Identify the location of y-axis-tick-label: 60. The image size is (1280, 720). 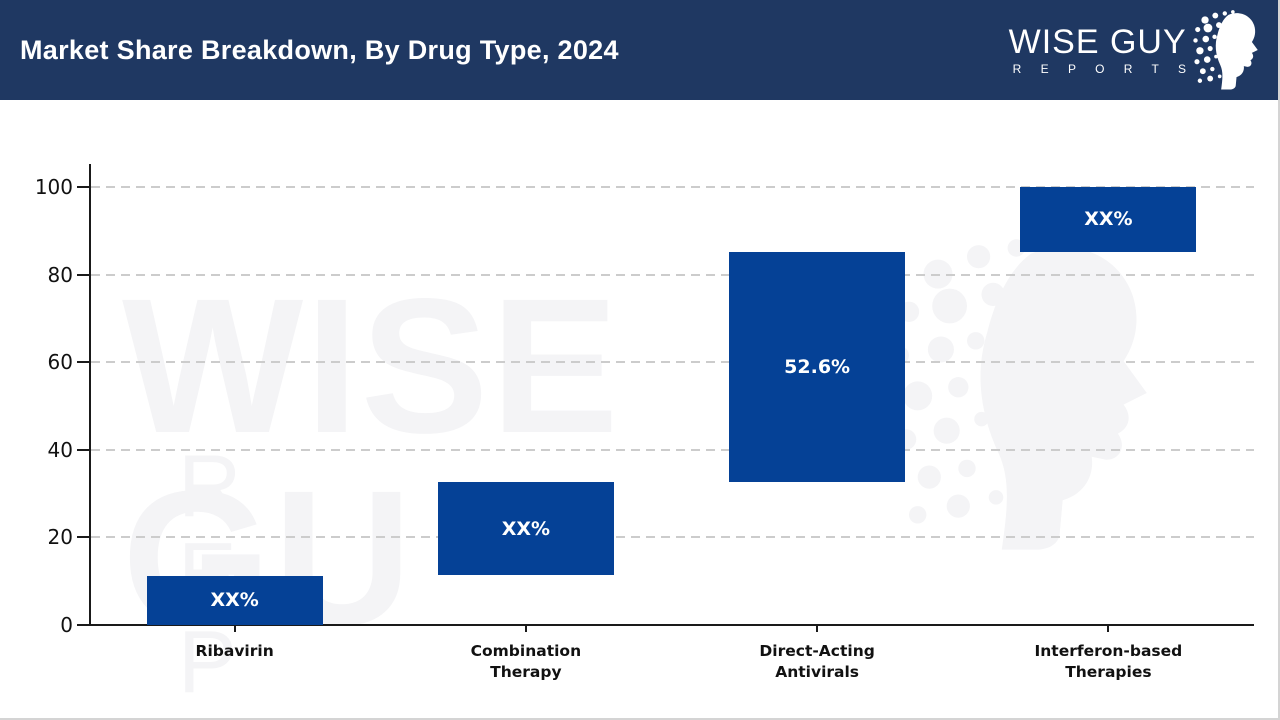
(60, 362).